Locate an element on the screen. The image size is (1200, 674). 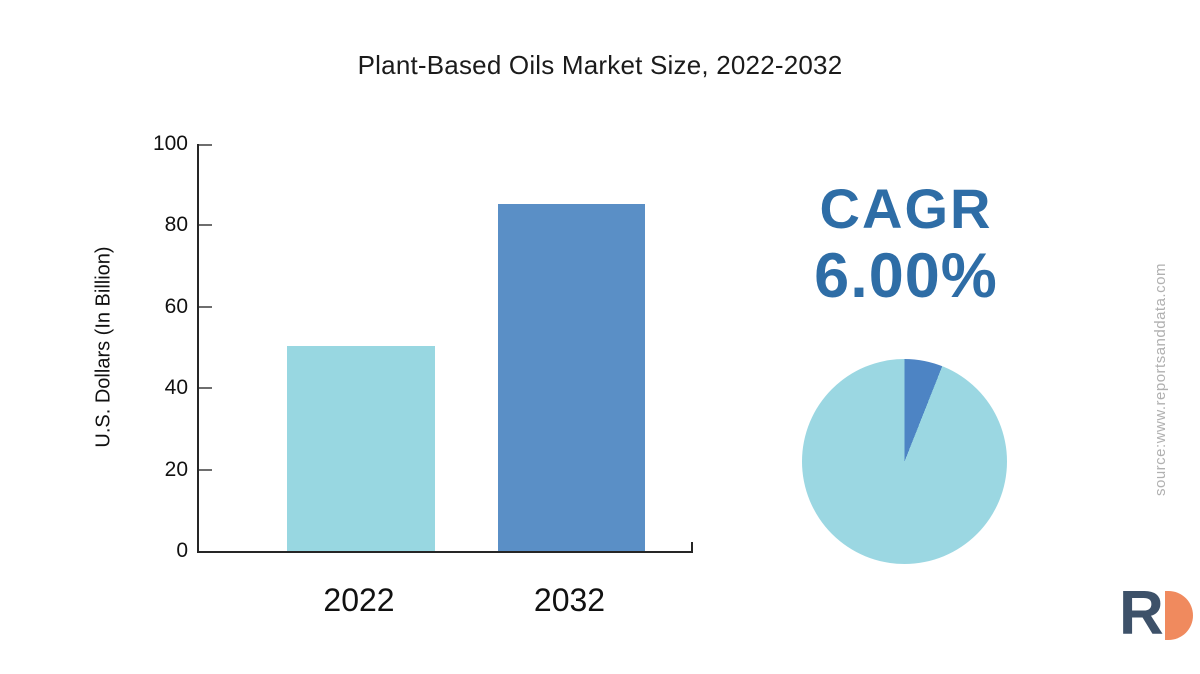
bar-2032 is located at coordinates (571, 377).